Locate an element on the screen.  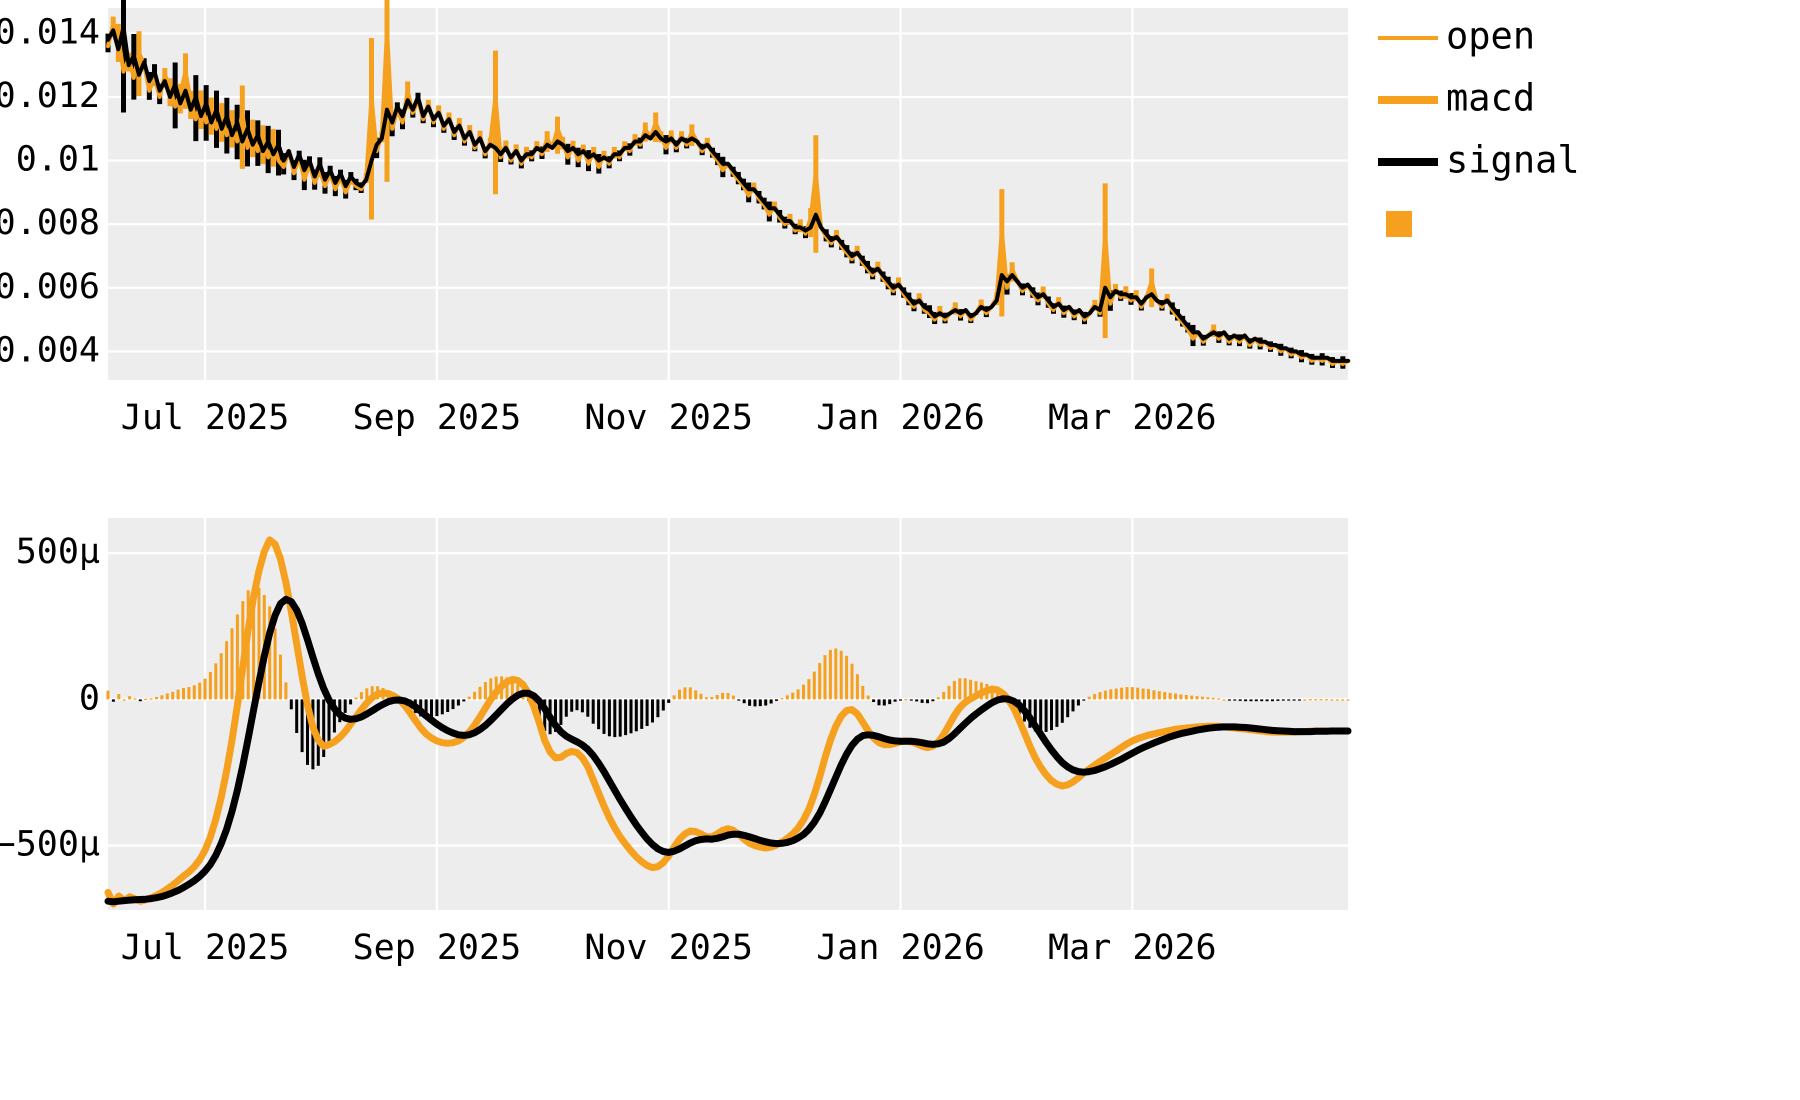
price-ytick-label: 0.012 is located at coordinates (50, 96).